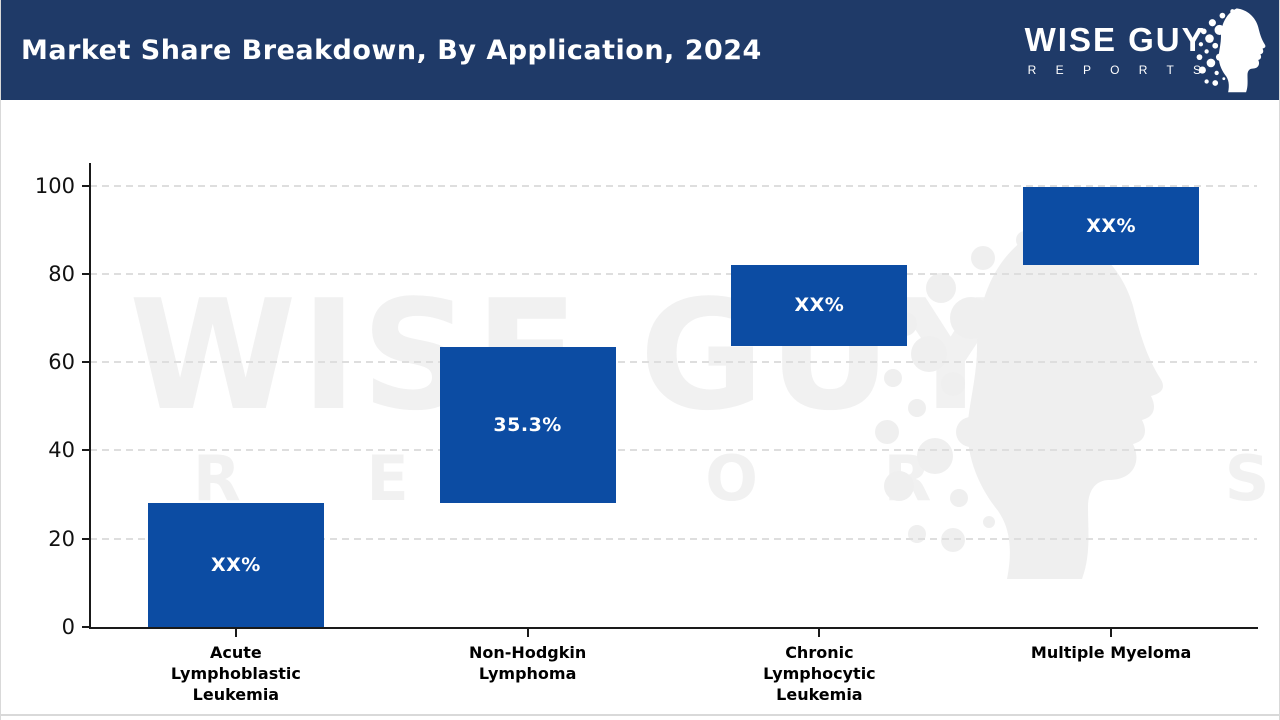 This screenshot has height=720, width=1280. I want to click on logo-text: WISE GUY R E P O R T S, so click(1117, 50).